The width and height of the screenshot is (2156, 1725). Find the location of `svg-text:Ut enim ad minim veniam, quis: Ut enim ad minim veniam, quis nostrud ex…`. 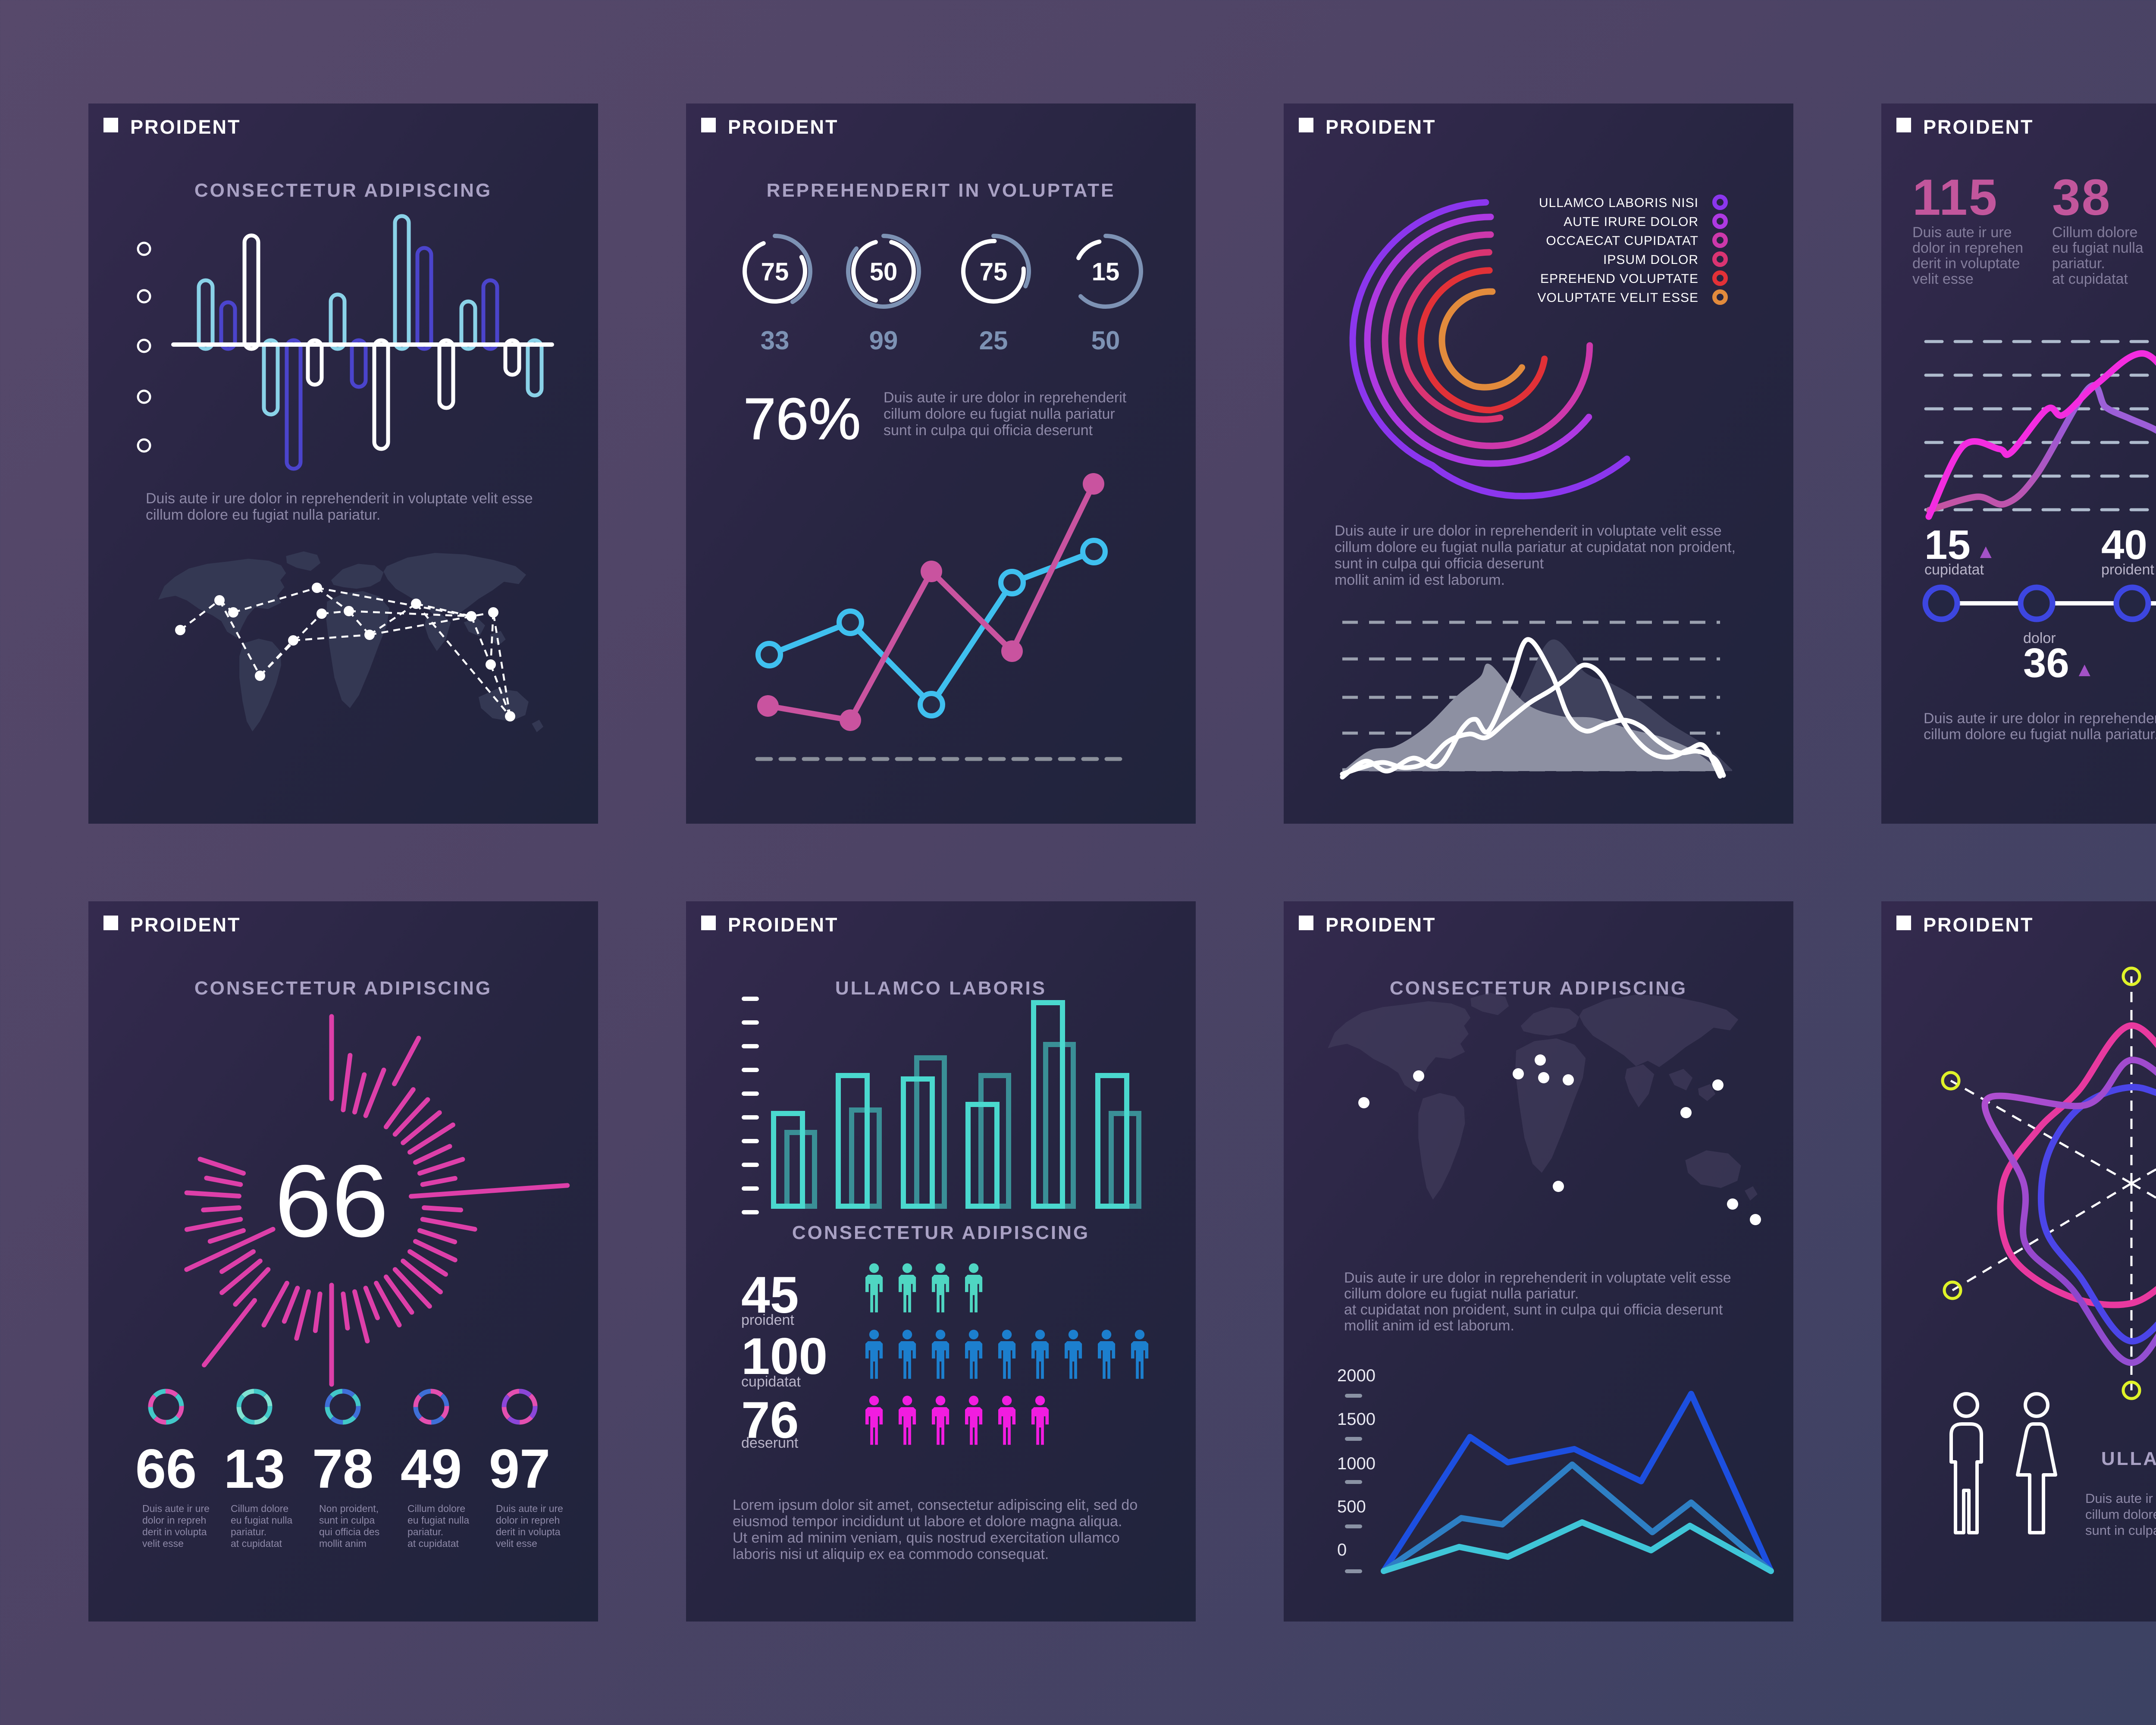

svg-text:Ut enim ad minim veniam, quis: Ut enim ad minim veniam, quis nostrud ex… is located at coordinates (926, 1538).